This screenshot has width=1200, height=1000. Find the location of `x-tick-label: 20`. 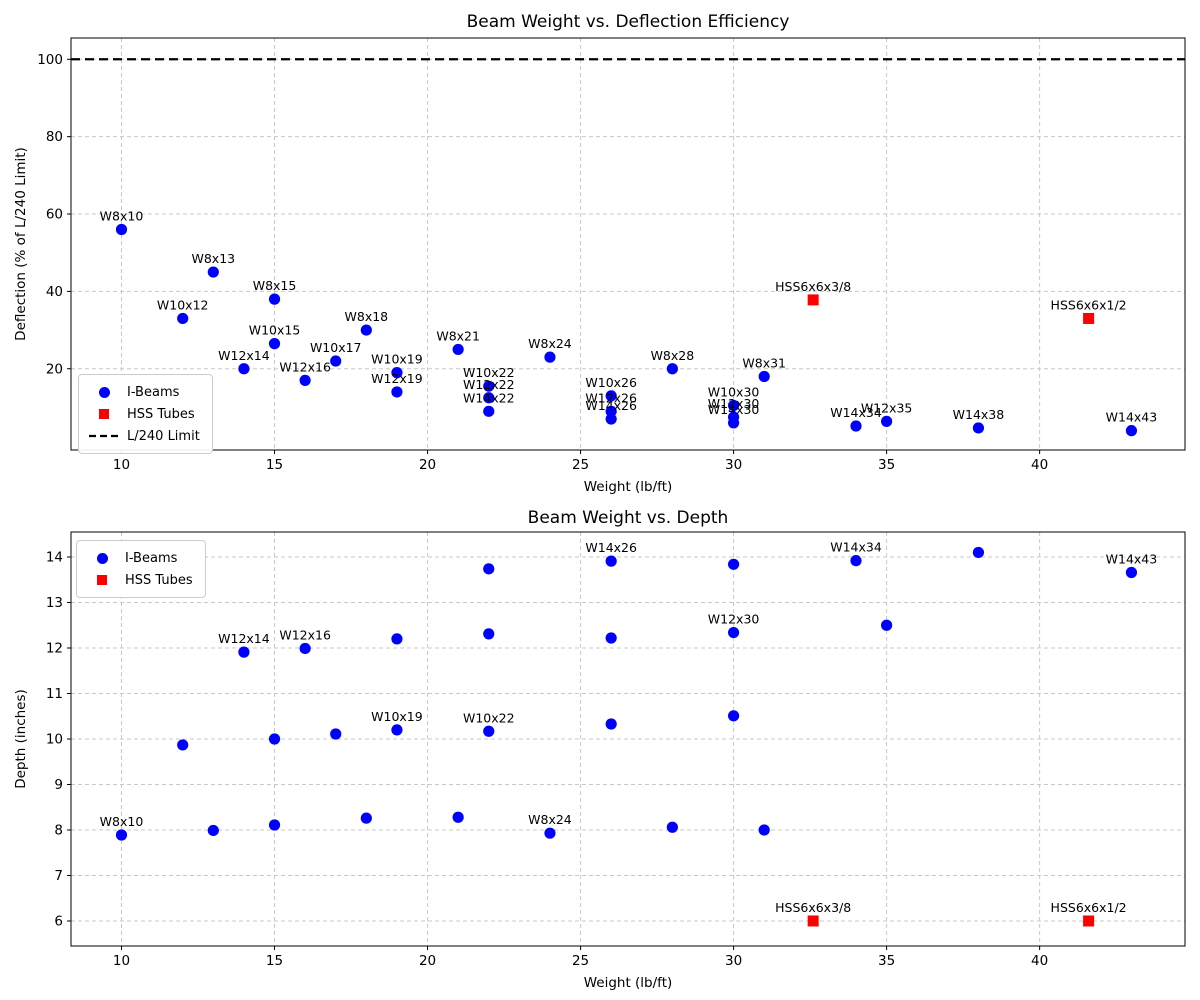

x-tick-label: 20 is located at coordinates (427, 961).